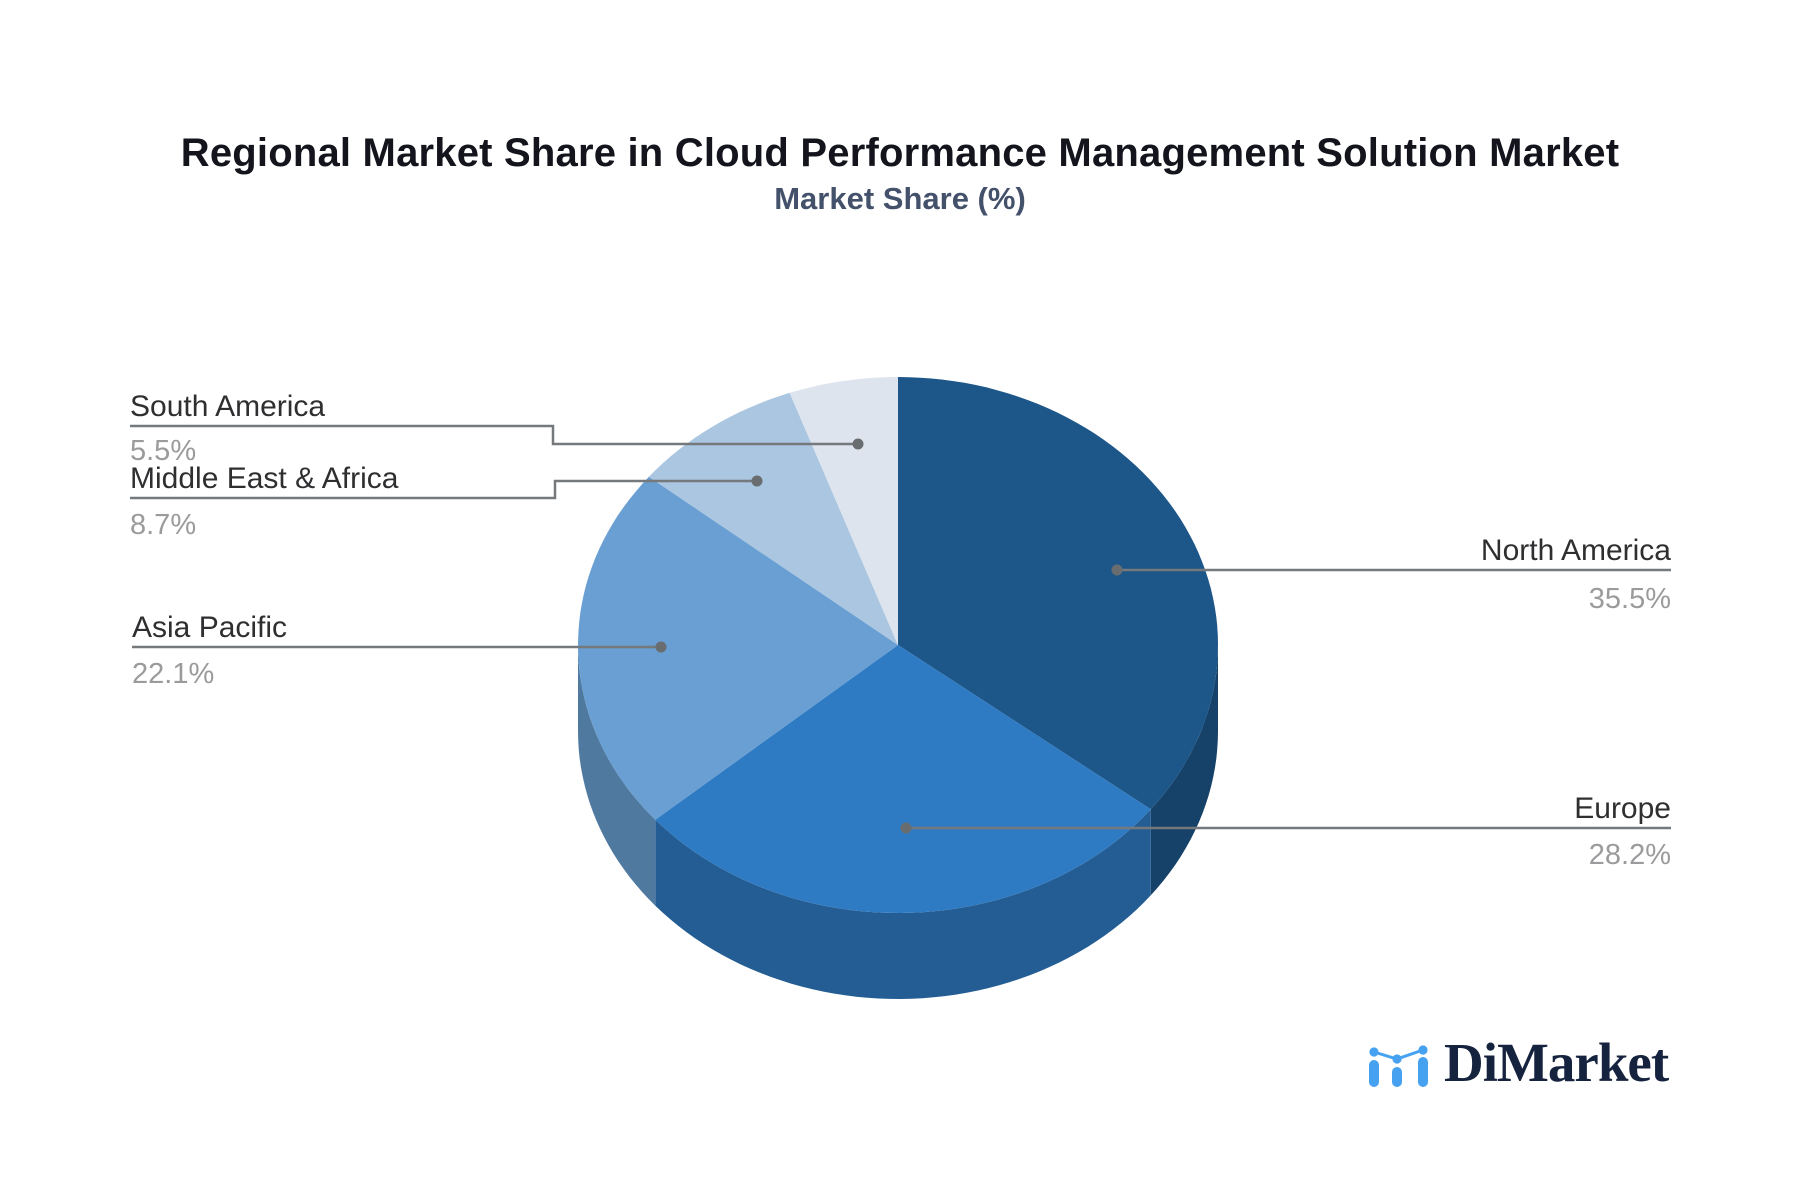  Describe the element at coordinates (1058, 593) in the screenshot. I see `pie-slice-north-america` at that location.